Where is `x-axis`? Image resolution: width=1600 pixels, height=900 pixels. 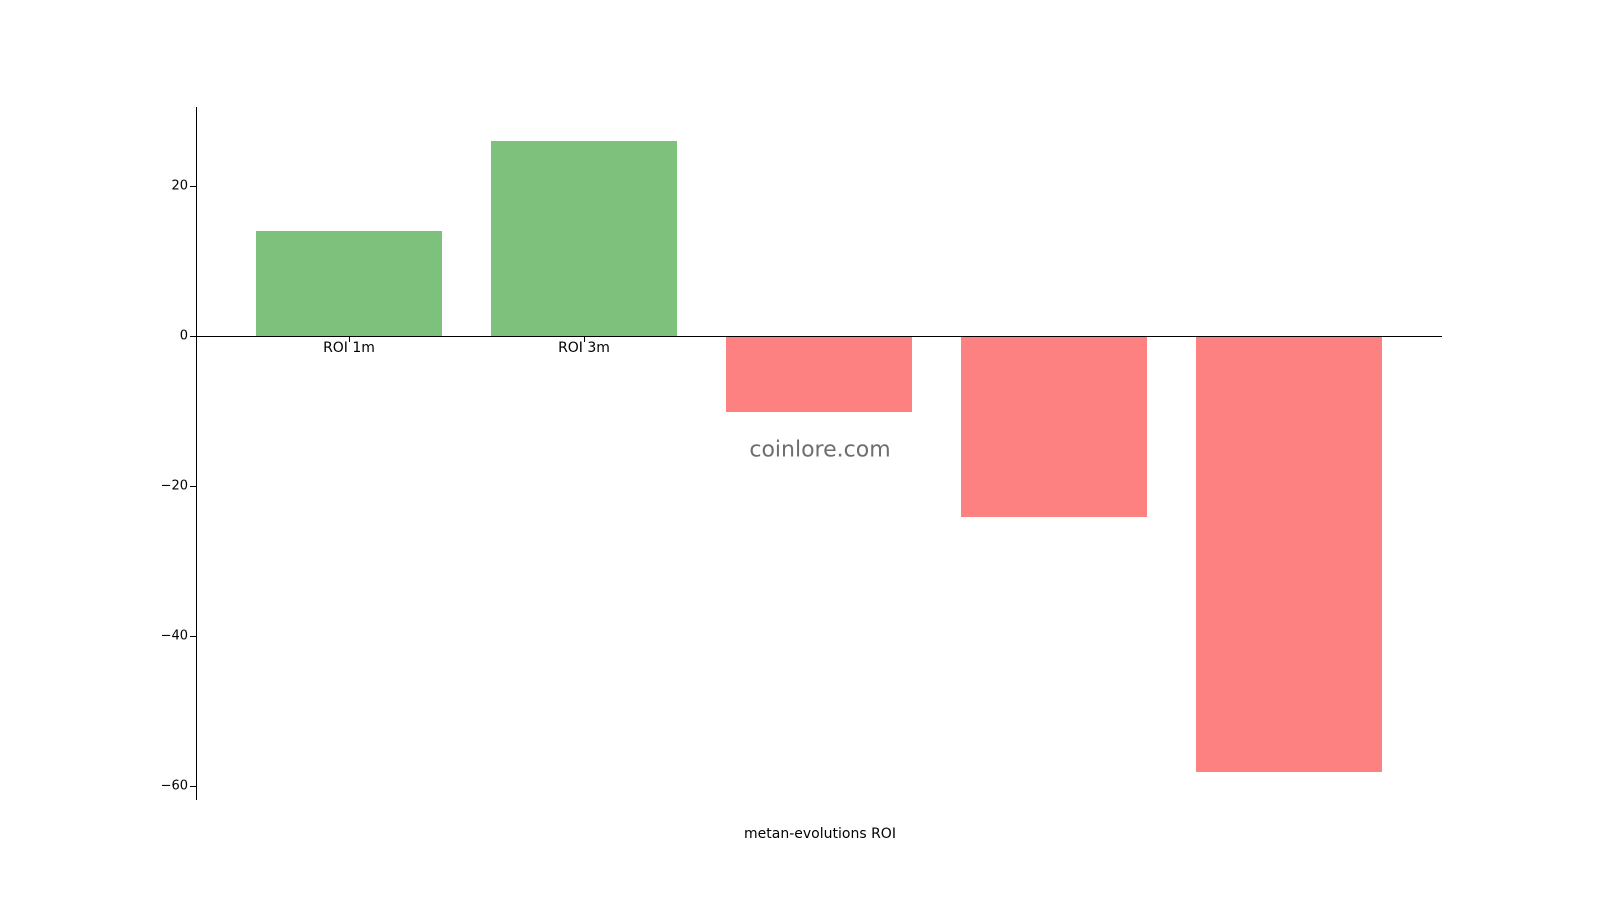
x-axis is located at coordinates (819, 336).